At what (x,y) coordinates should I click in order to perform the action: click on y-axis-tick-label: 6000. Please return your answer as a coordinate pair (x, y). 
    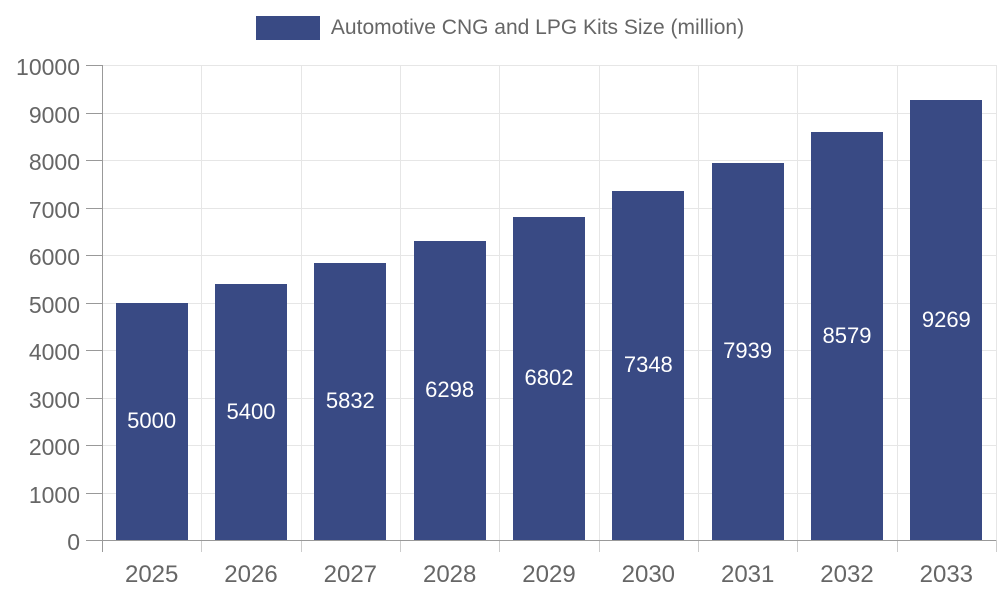
    Looking at the image, I should click on (54, 257).